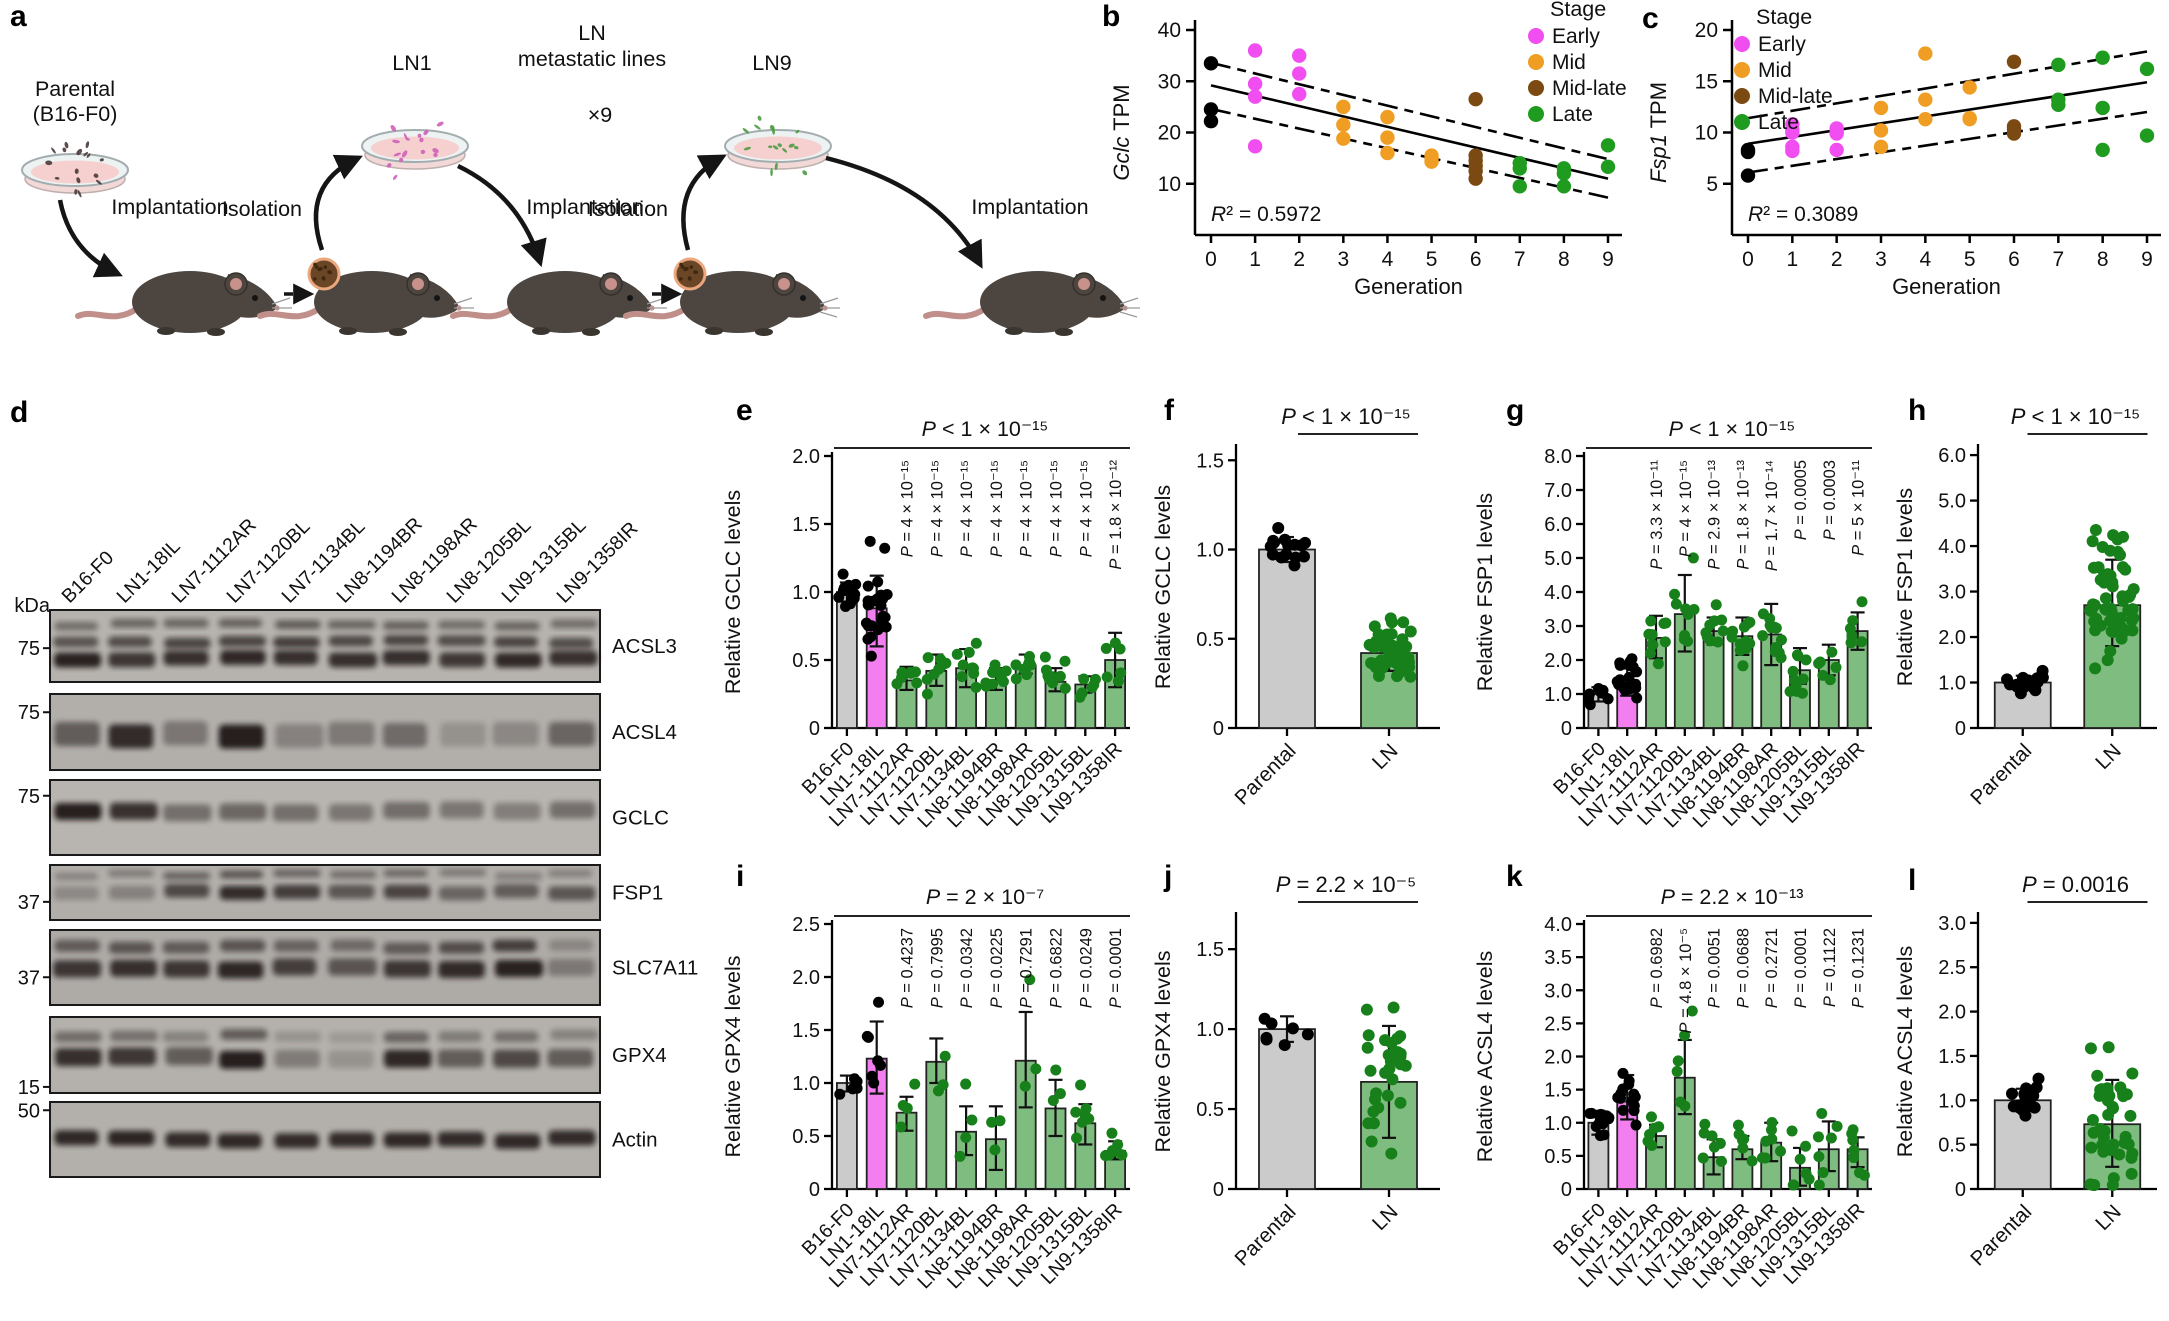 The image size is (2169, 1321). Describe the element at coordinates (1558, 958) in the screenshot. I see `svg-text: 3.5` at that location.